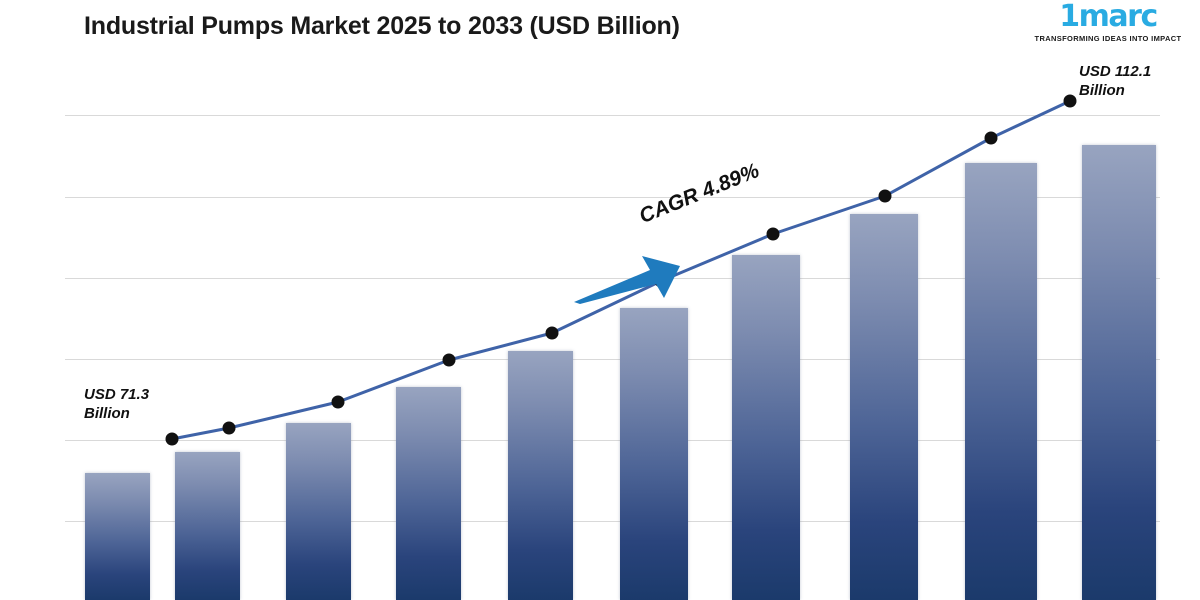  I want to click on arrow-shape, so click(627, 280).